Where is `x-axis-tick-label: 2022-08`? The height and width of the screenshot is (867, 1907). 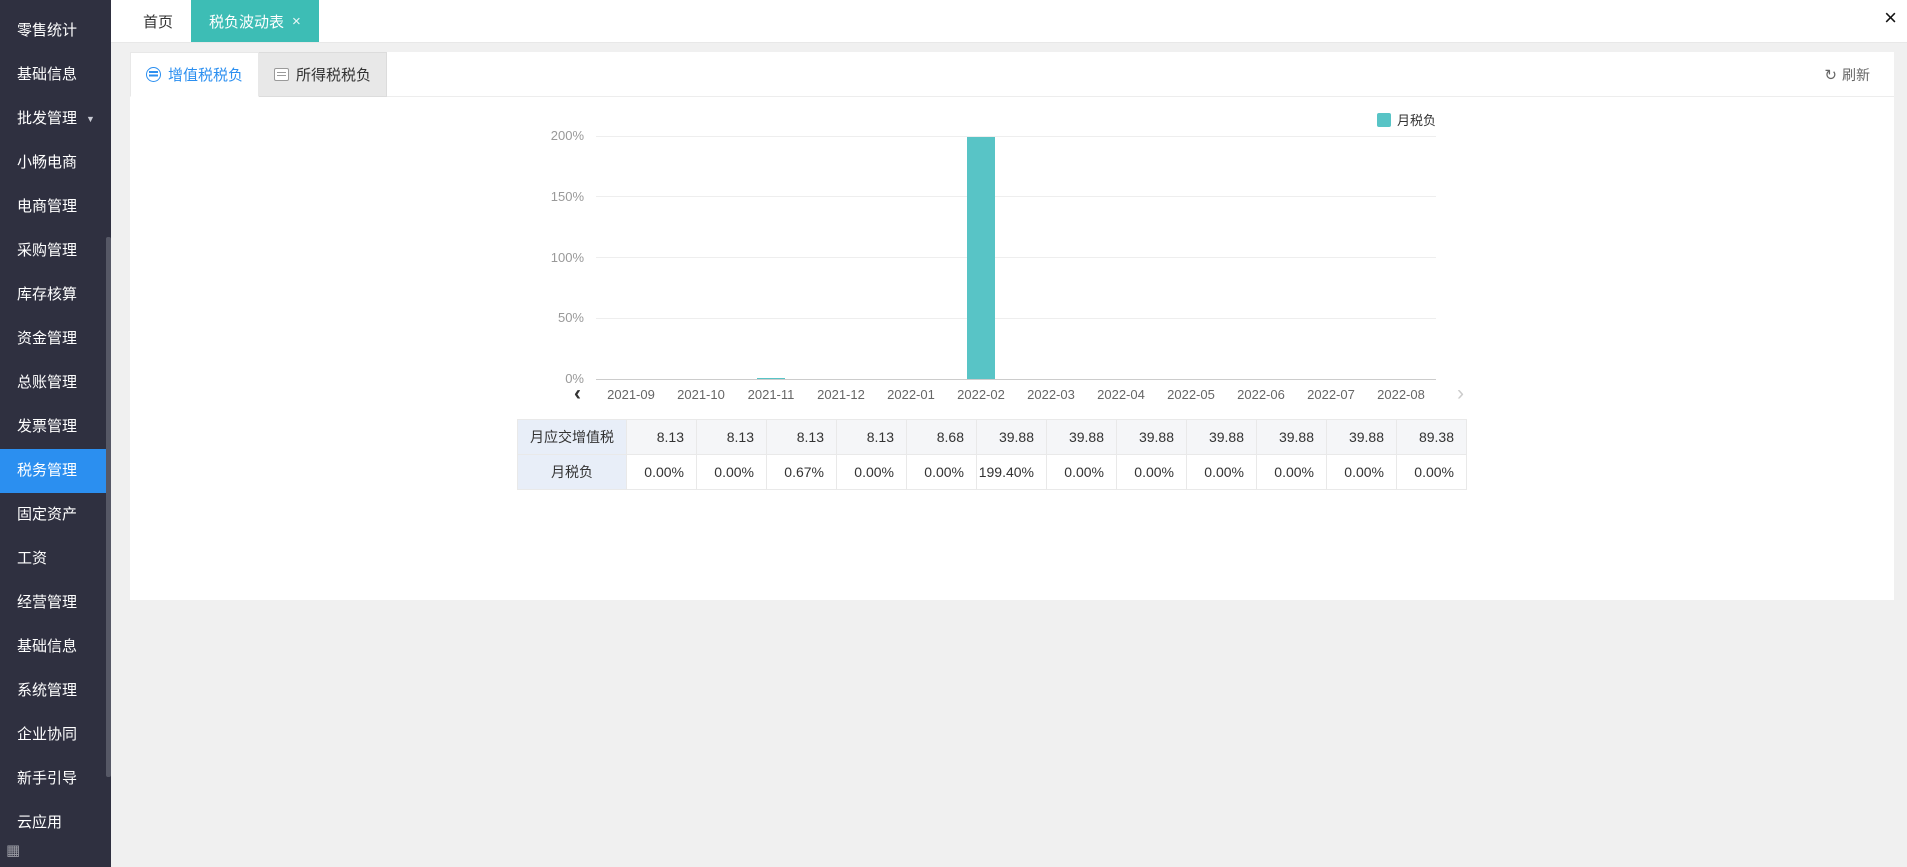
x-axis-tick-label: 2022-08 is located at coordinates (1401, 394).